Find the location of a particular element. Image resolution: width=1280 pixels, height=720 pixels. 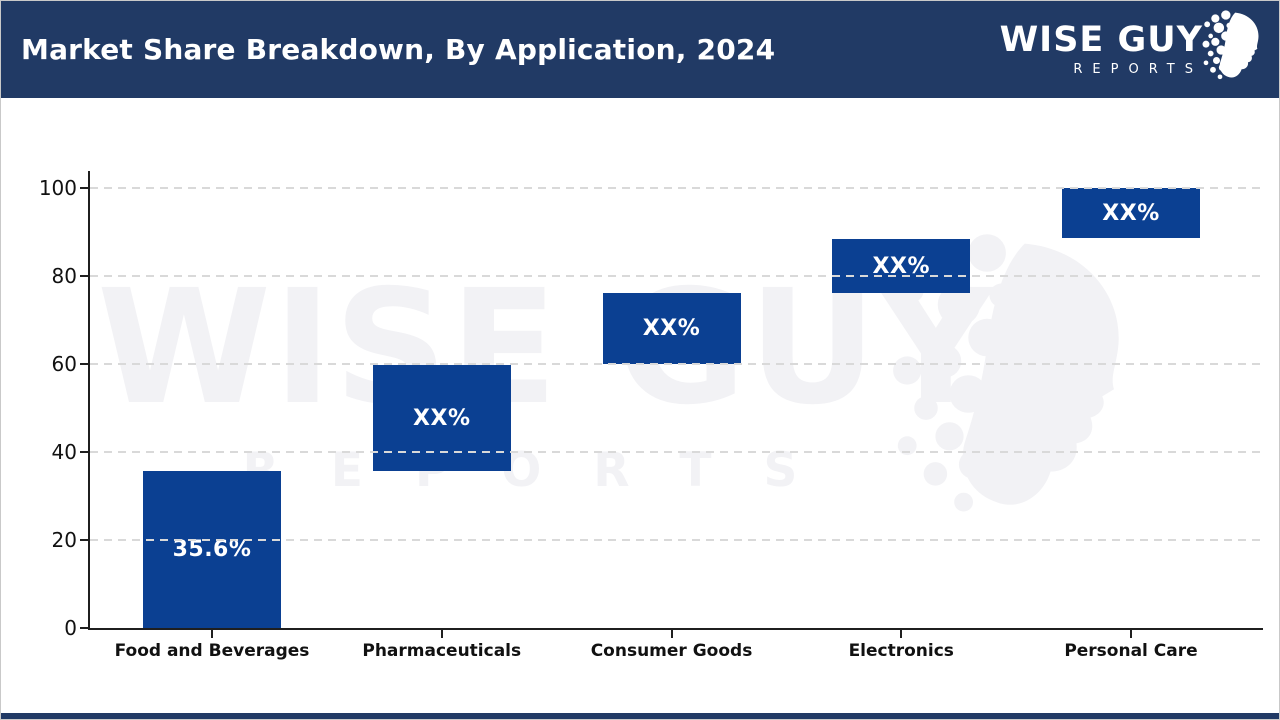

x-axis-spine is located at coordinates (675, 629).